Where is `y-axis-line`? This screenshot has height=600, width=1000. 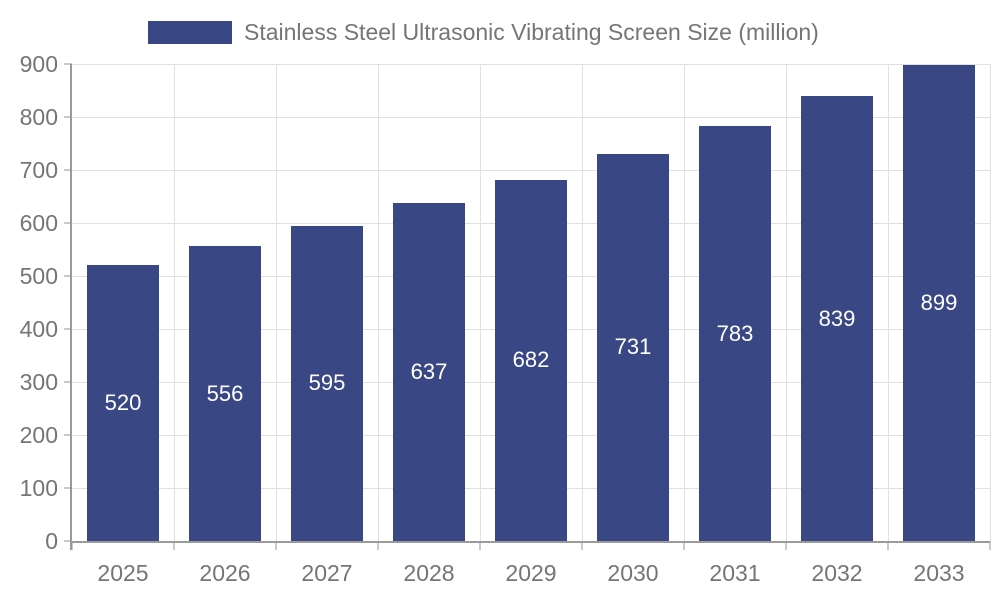 y-axis-line is located at coordinates (71, 307).